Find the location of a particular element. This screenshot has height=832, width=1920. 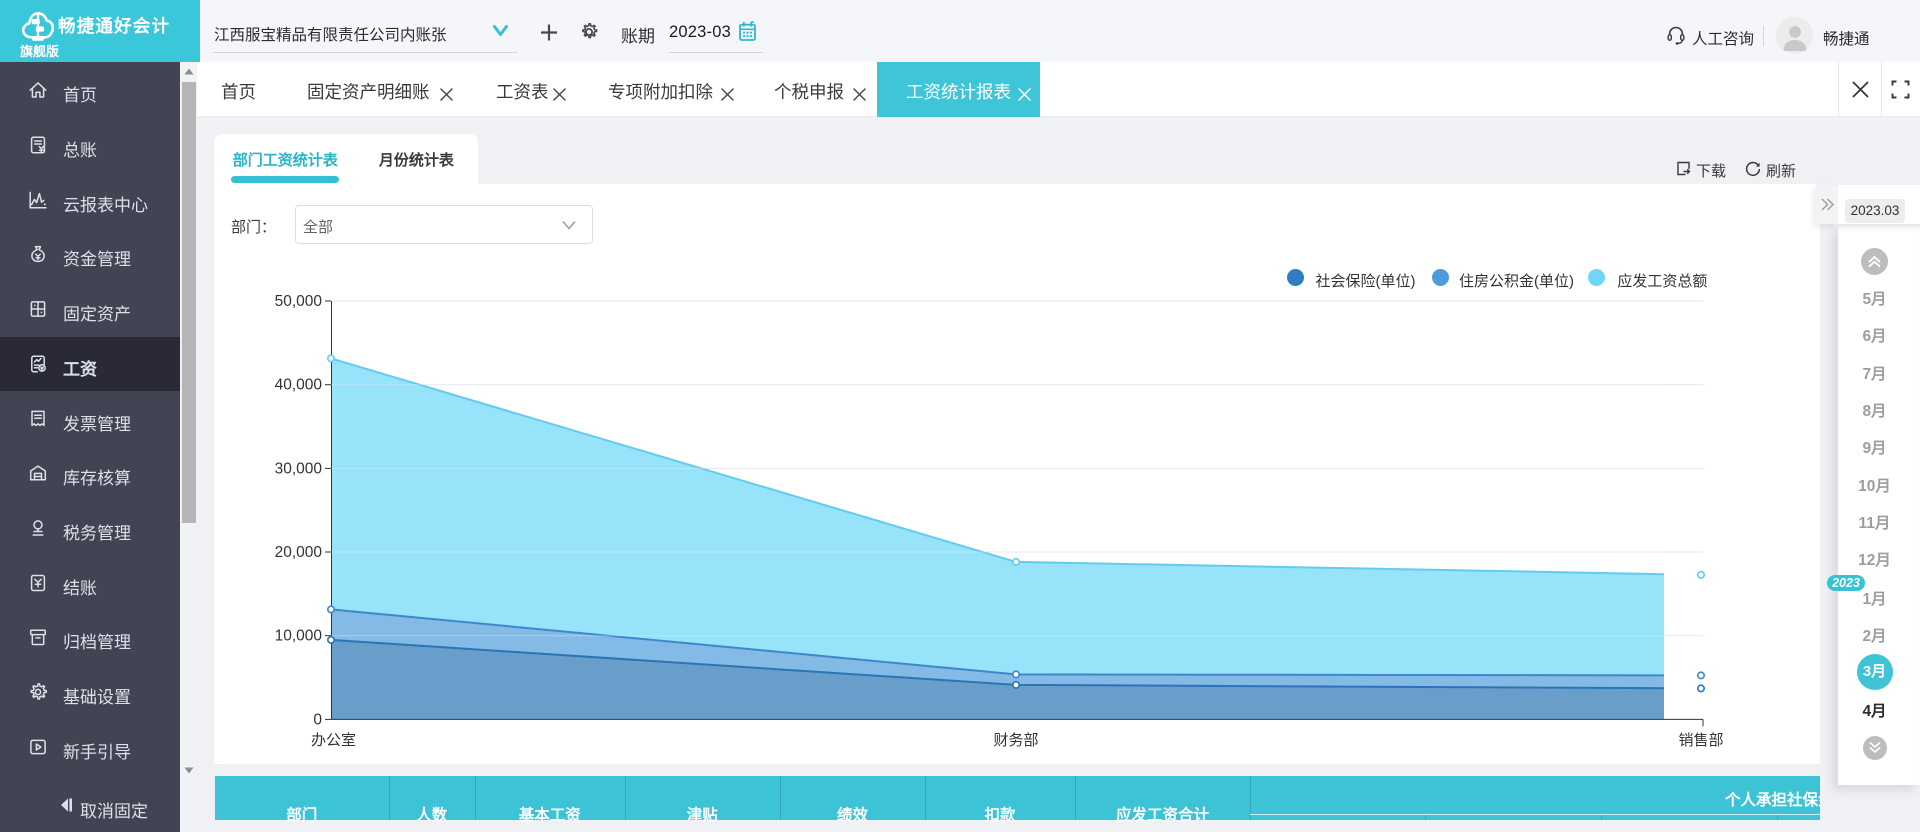

svg-text: 40,000 is located at coordinates (299, 384).